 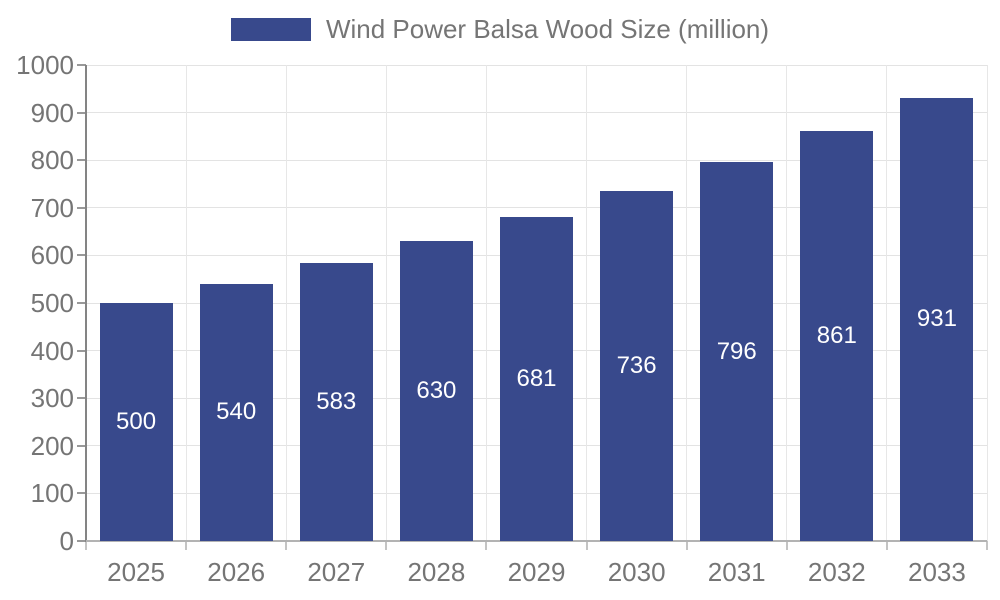 I want to click on bar-value-label: 630, so click(x=436, y=391).